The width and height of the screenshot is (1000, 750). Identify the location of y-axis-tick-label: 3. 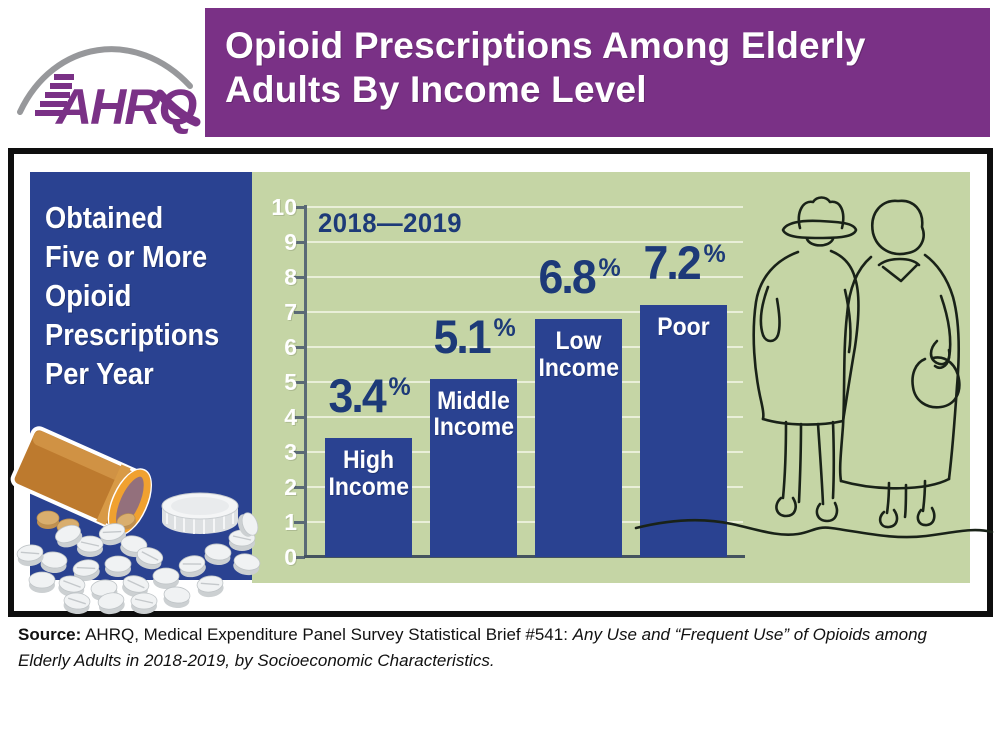
(290, 452).